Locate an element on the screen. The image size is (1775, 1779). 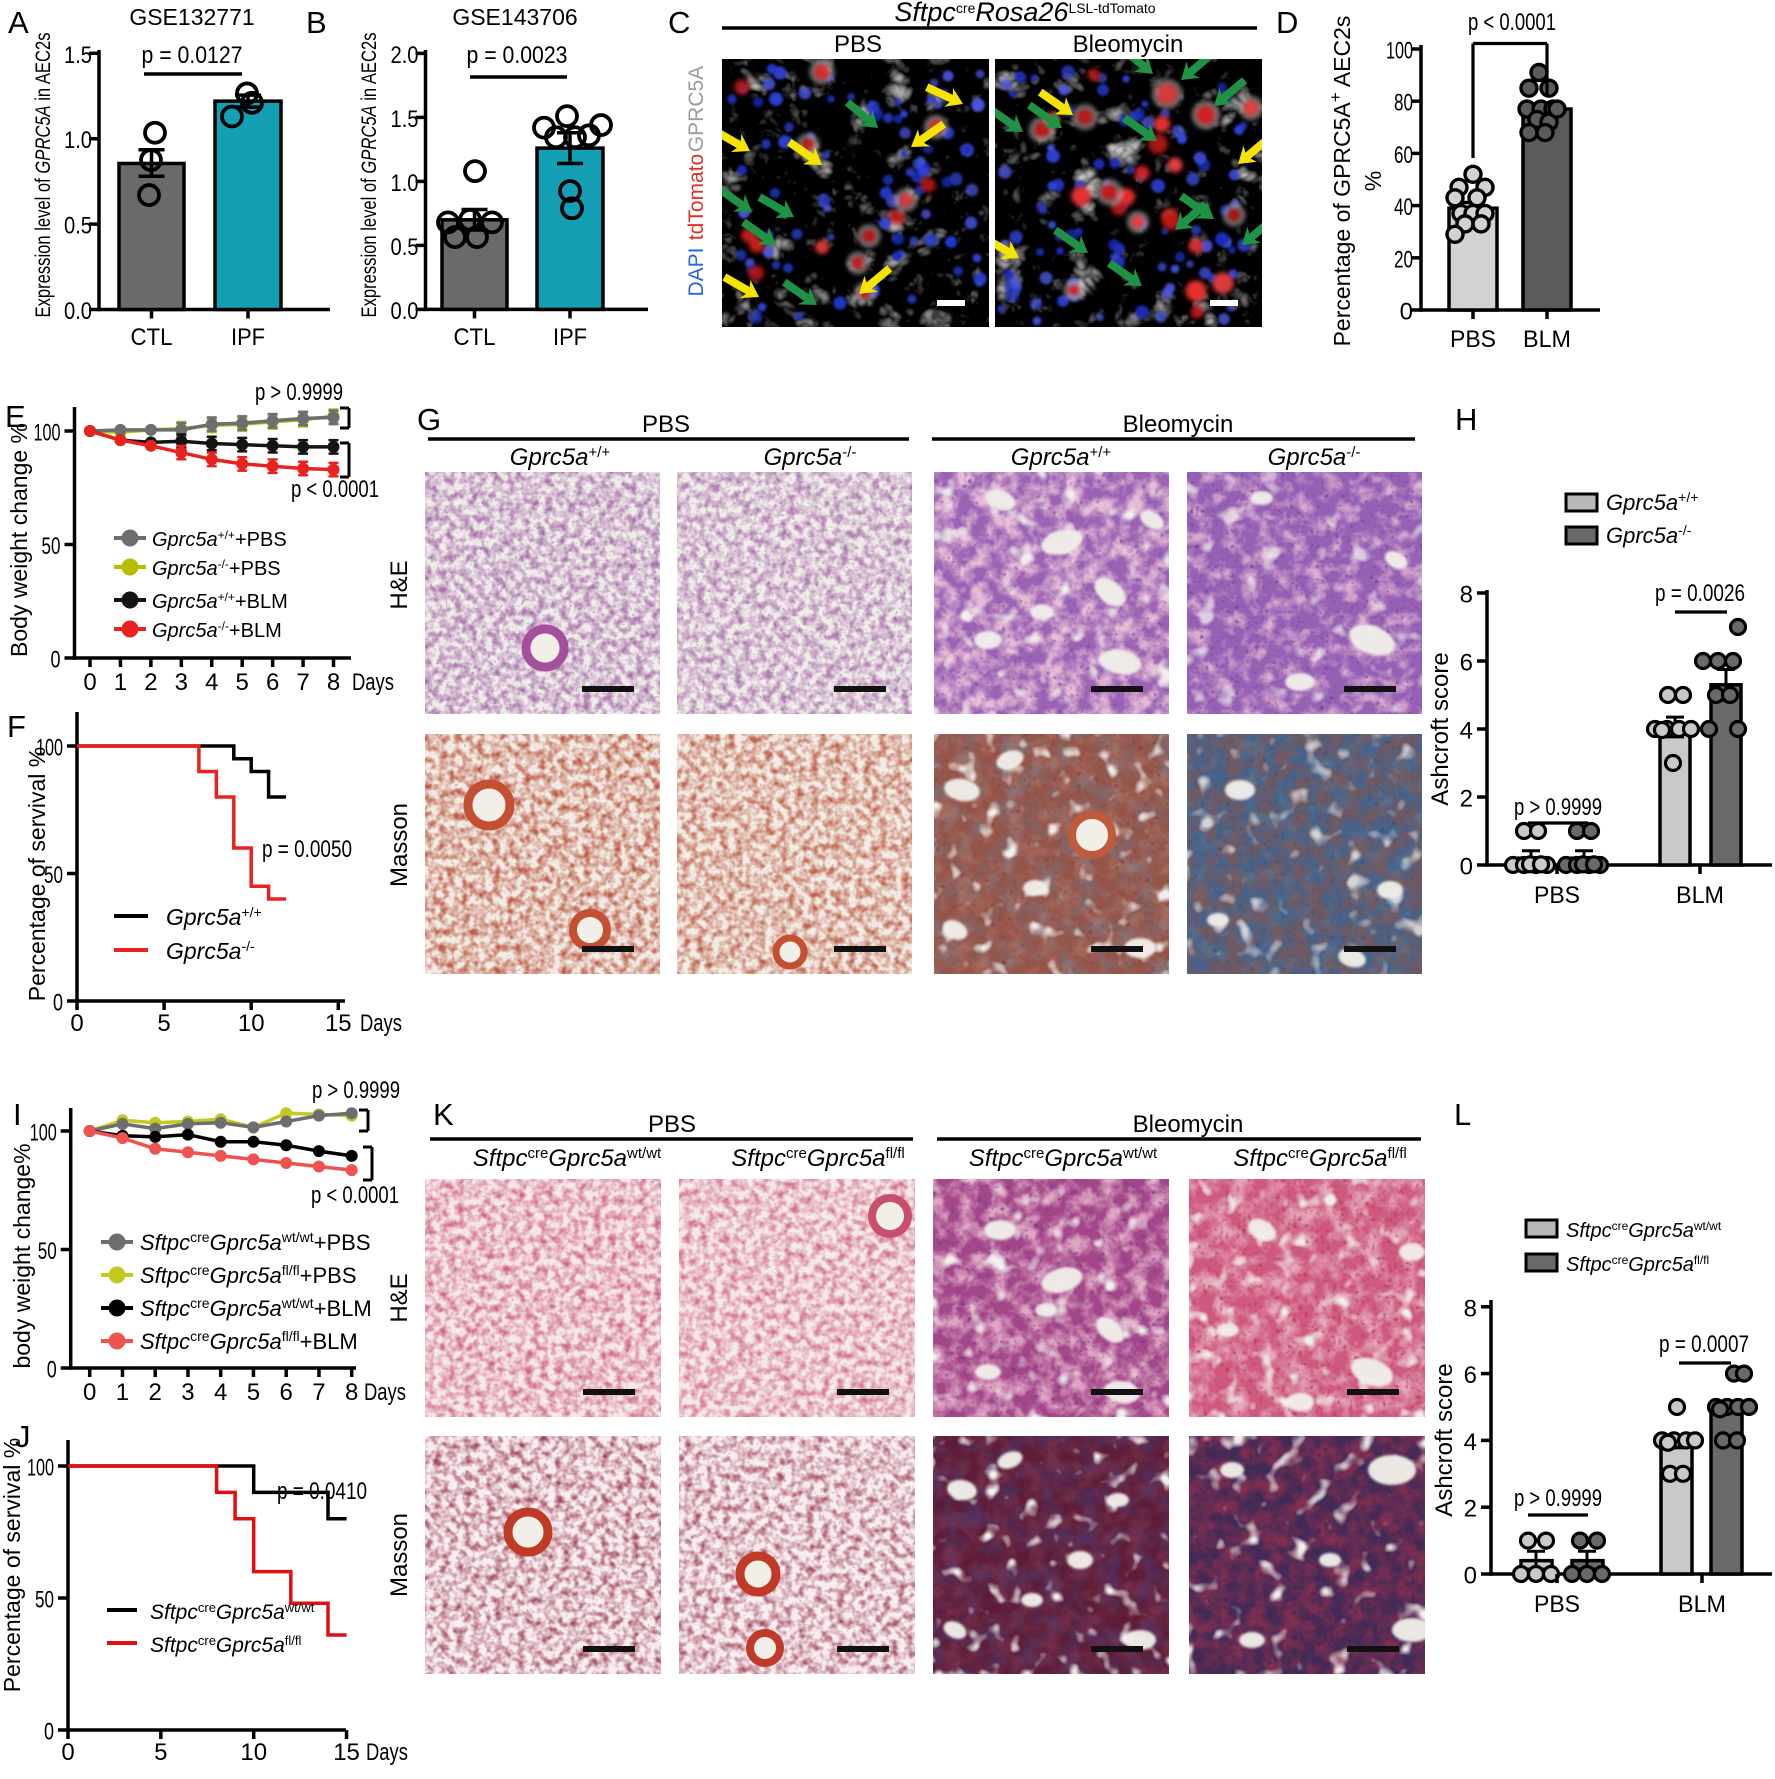
svg-text: K is located at coordinates (443, 1114).